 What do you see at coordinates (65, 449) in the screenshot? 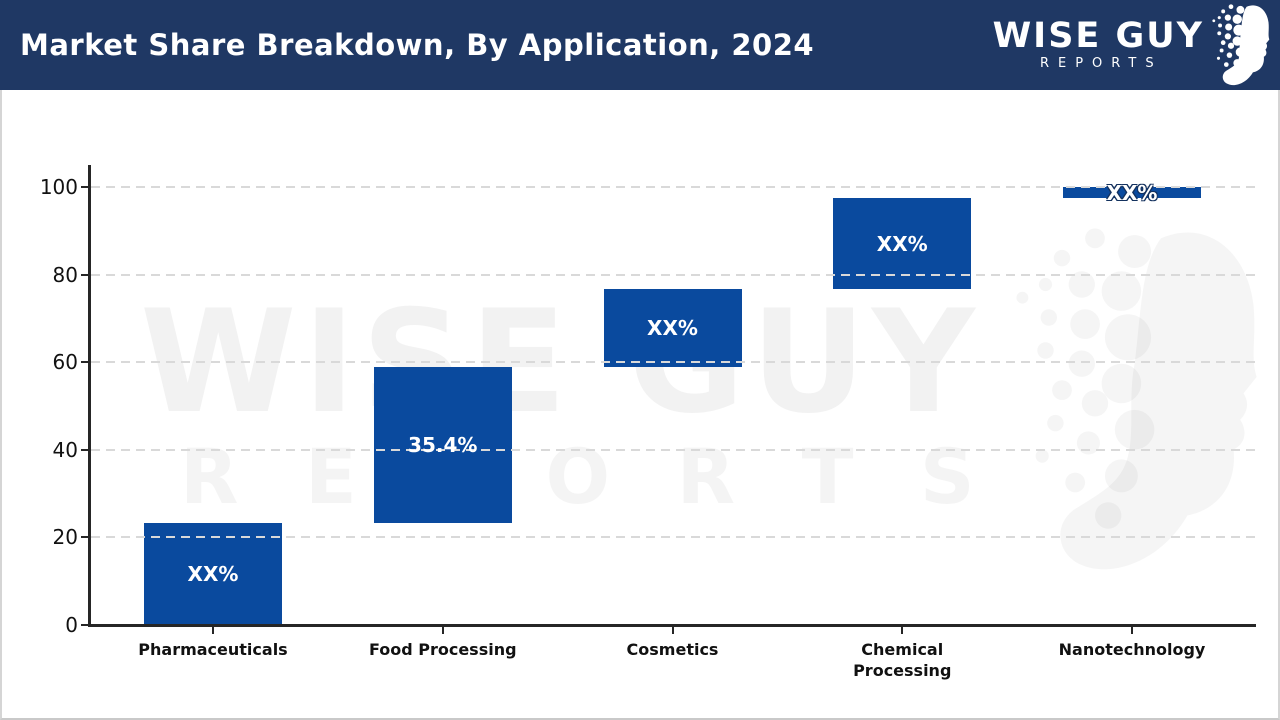
I see `y-tick-label: 40` at bounding box center [65, 449].